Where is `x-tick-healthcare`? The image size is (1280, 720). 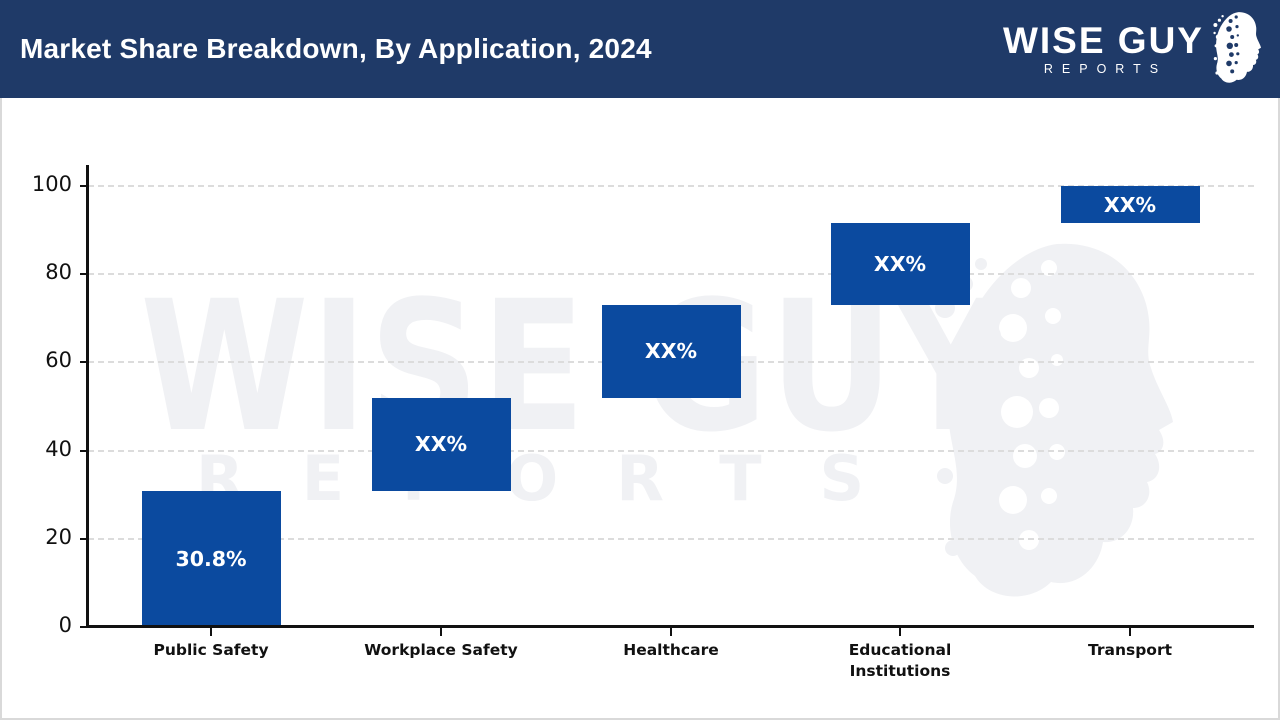 x-tick-healthcare is located at coordinates (671, 632).